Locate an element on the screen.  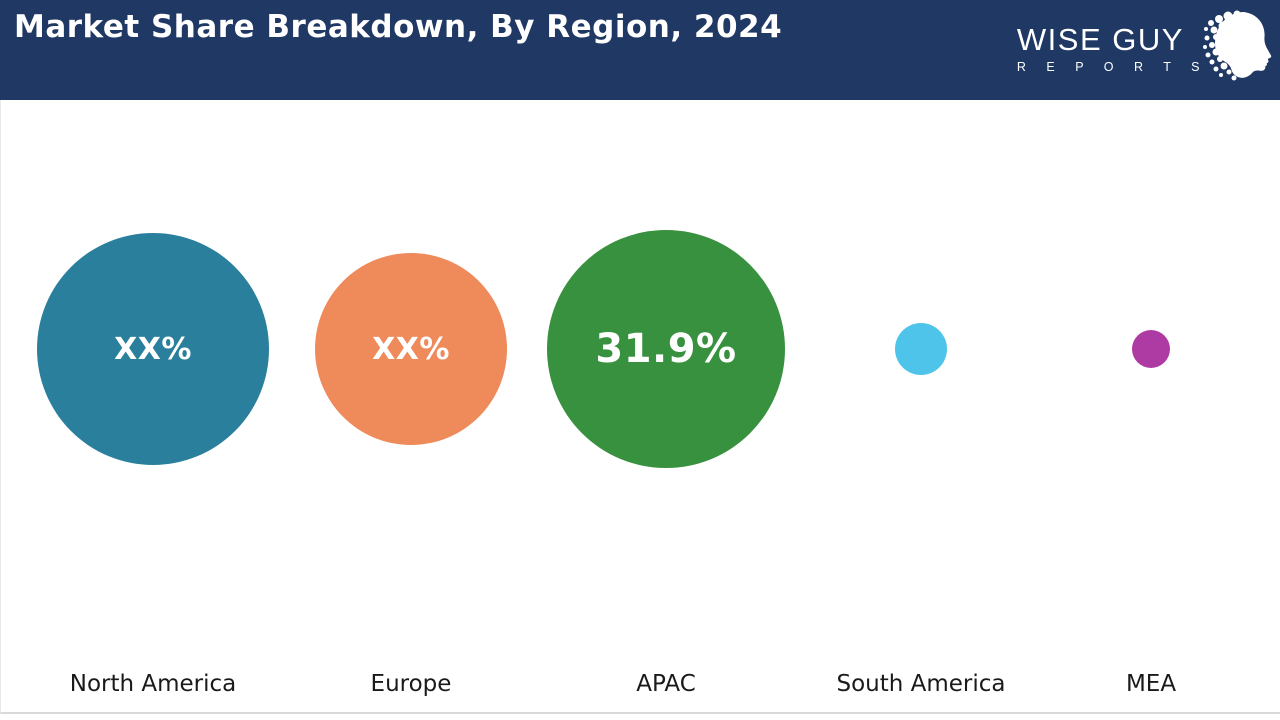
logo-text: WISE GUY R E P O R T S is located at coordinates (1112, 49).